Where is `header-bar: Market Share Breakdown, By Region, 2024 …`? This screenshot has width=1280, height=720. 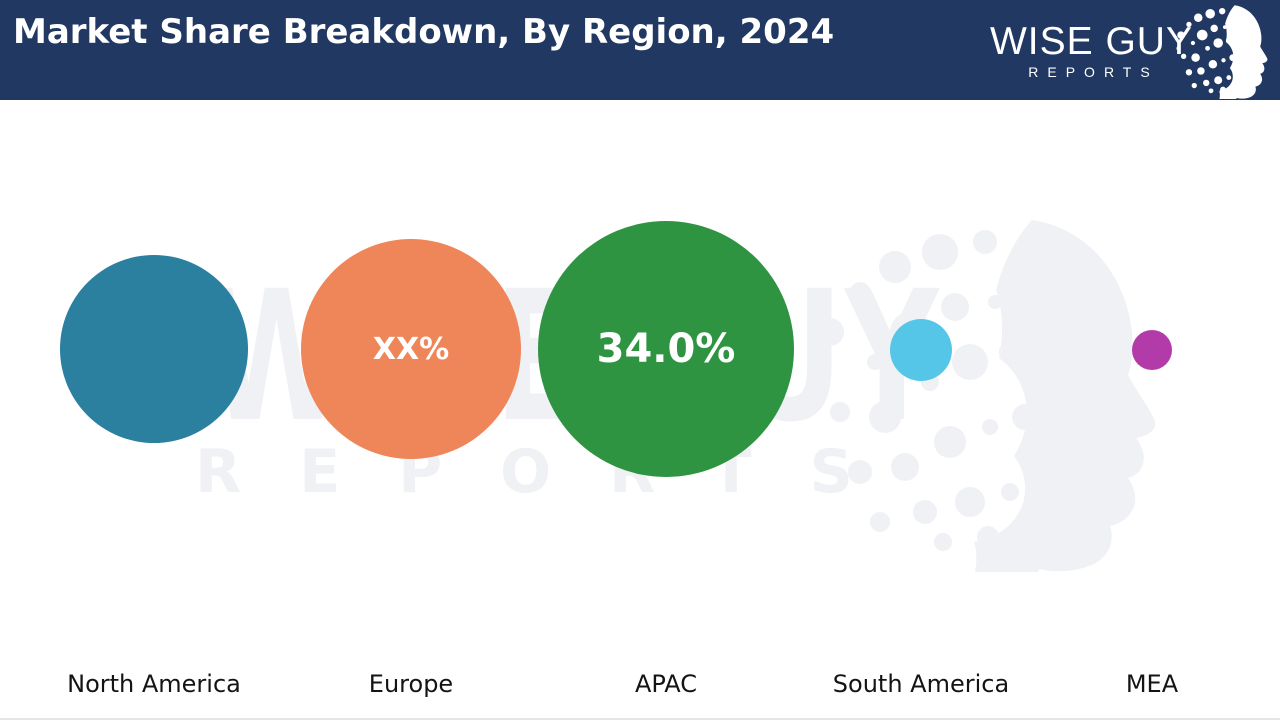 header-bar: Market Share Breakdown, By Region, 2024 … is located at coordinates (640, 50).